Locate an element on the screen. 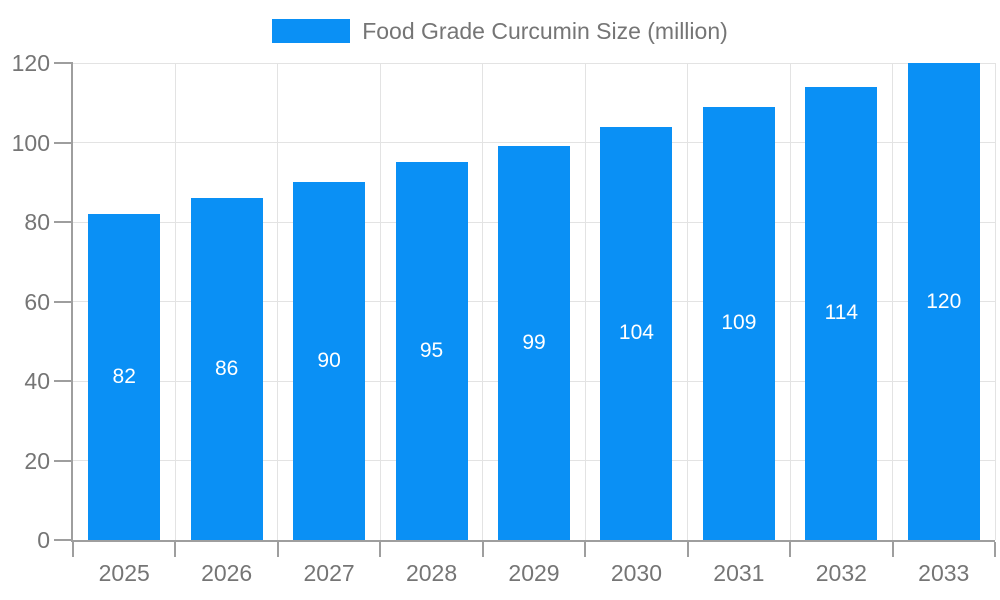 Image resolution: width=1000 pixels, height=600 pixels. bar-2026 is located at coordinates (226, 369).